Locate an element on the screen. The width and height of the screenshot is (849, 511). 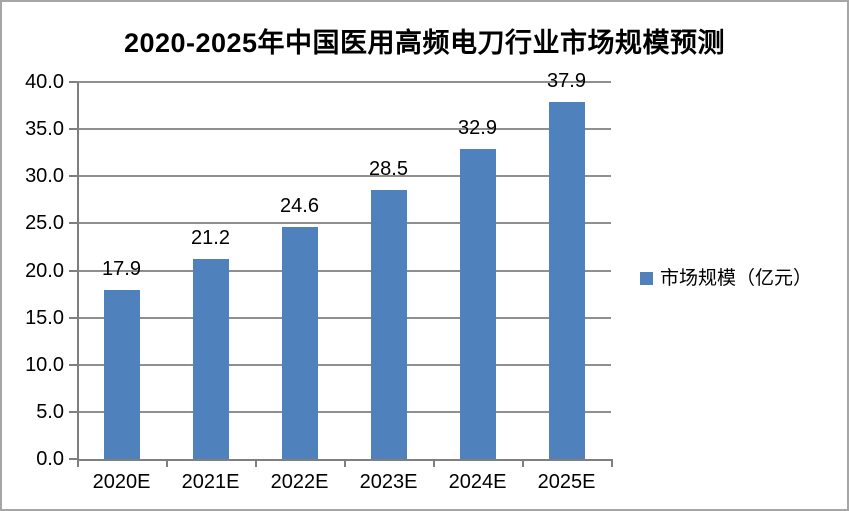
y-axis-tick-label: 40.0 is located at coordinates (44, 82).